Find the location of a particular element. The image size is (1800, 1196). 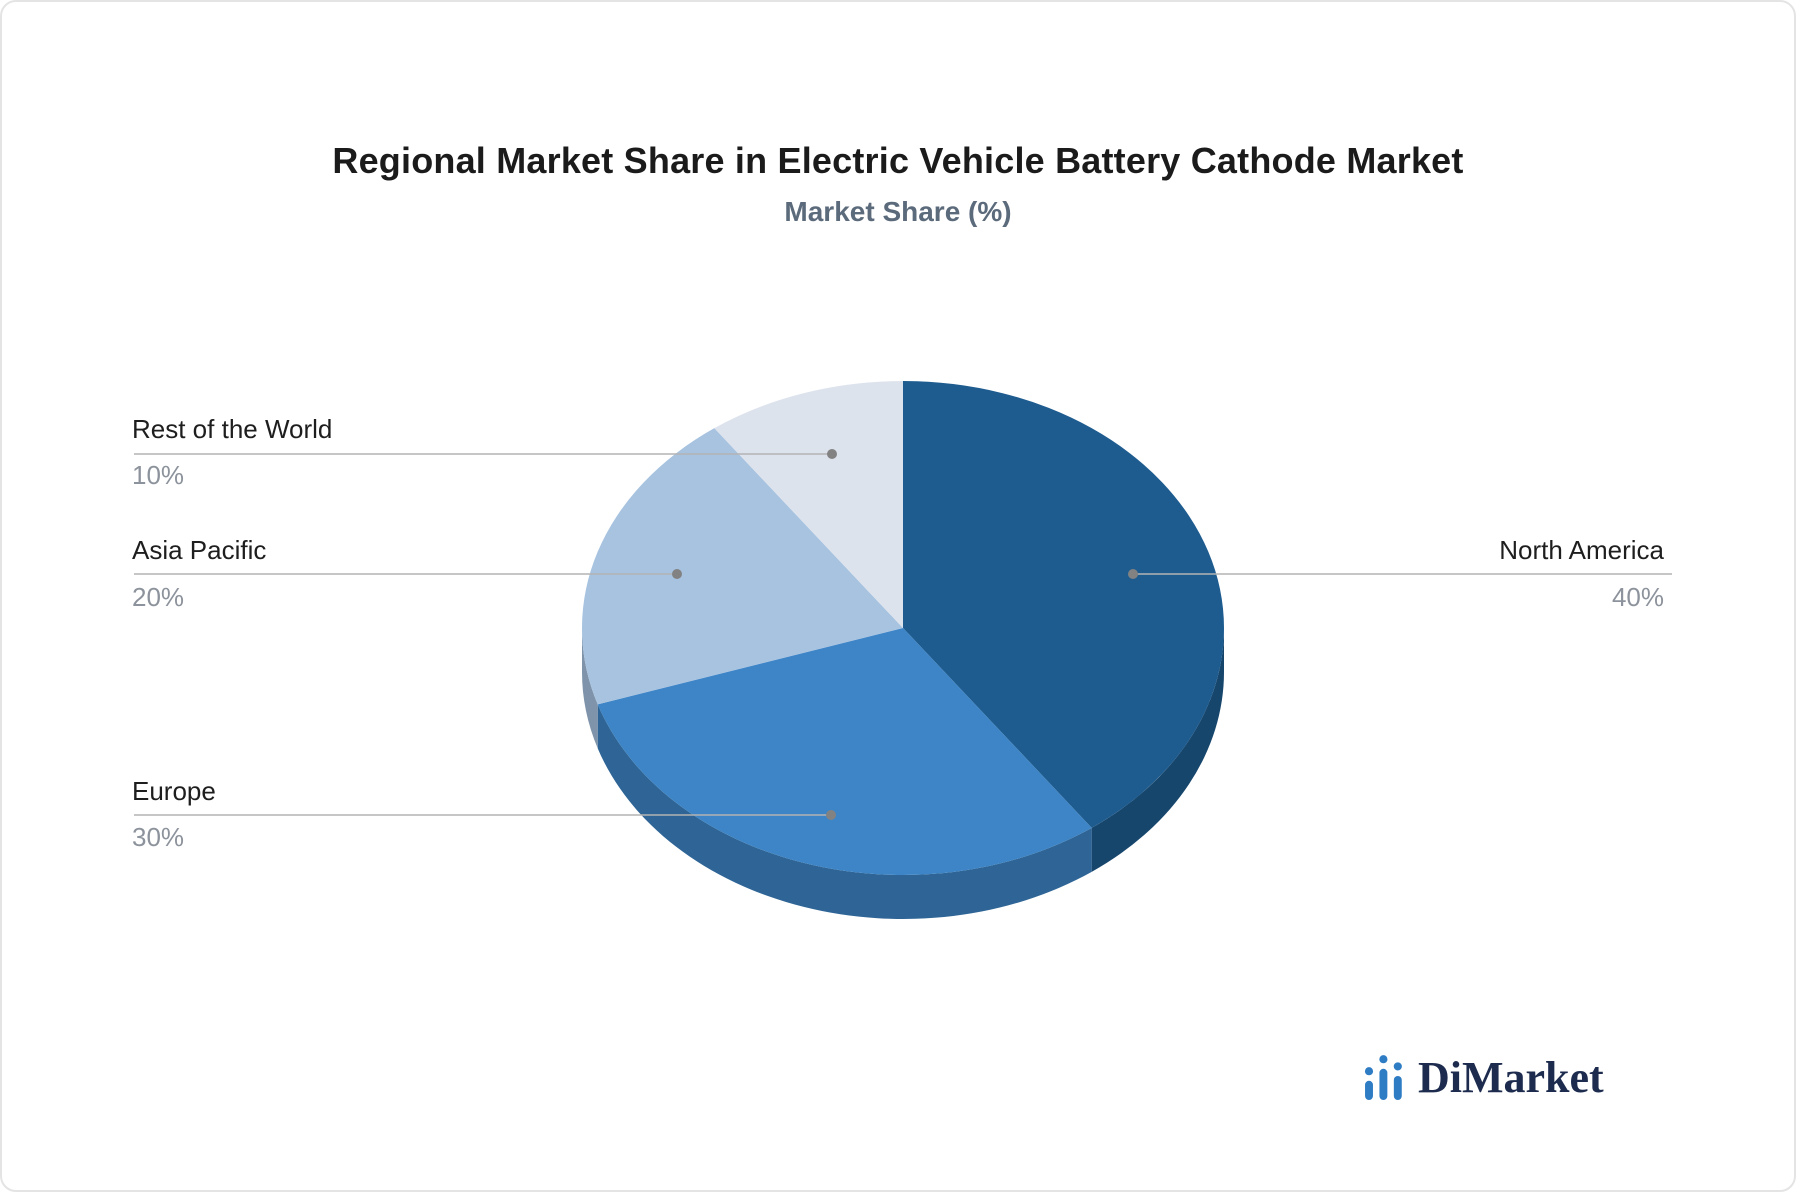

label-north-america: North America is located at coordinates (1581, 550).